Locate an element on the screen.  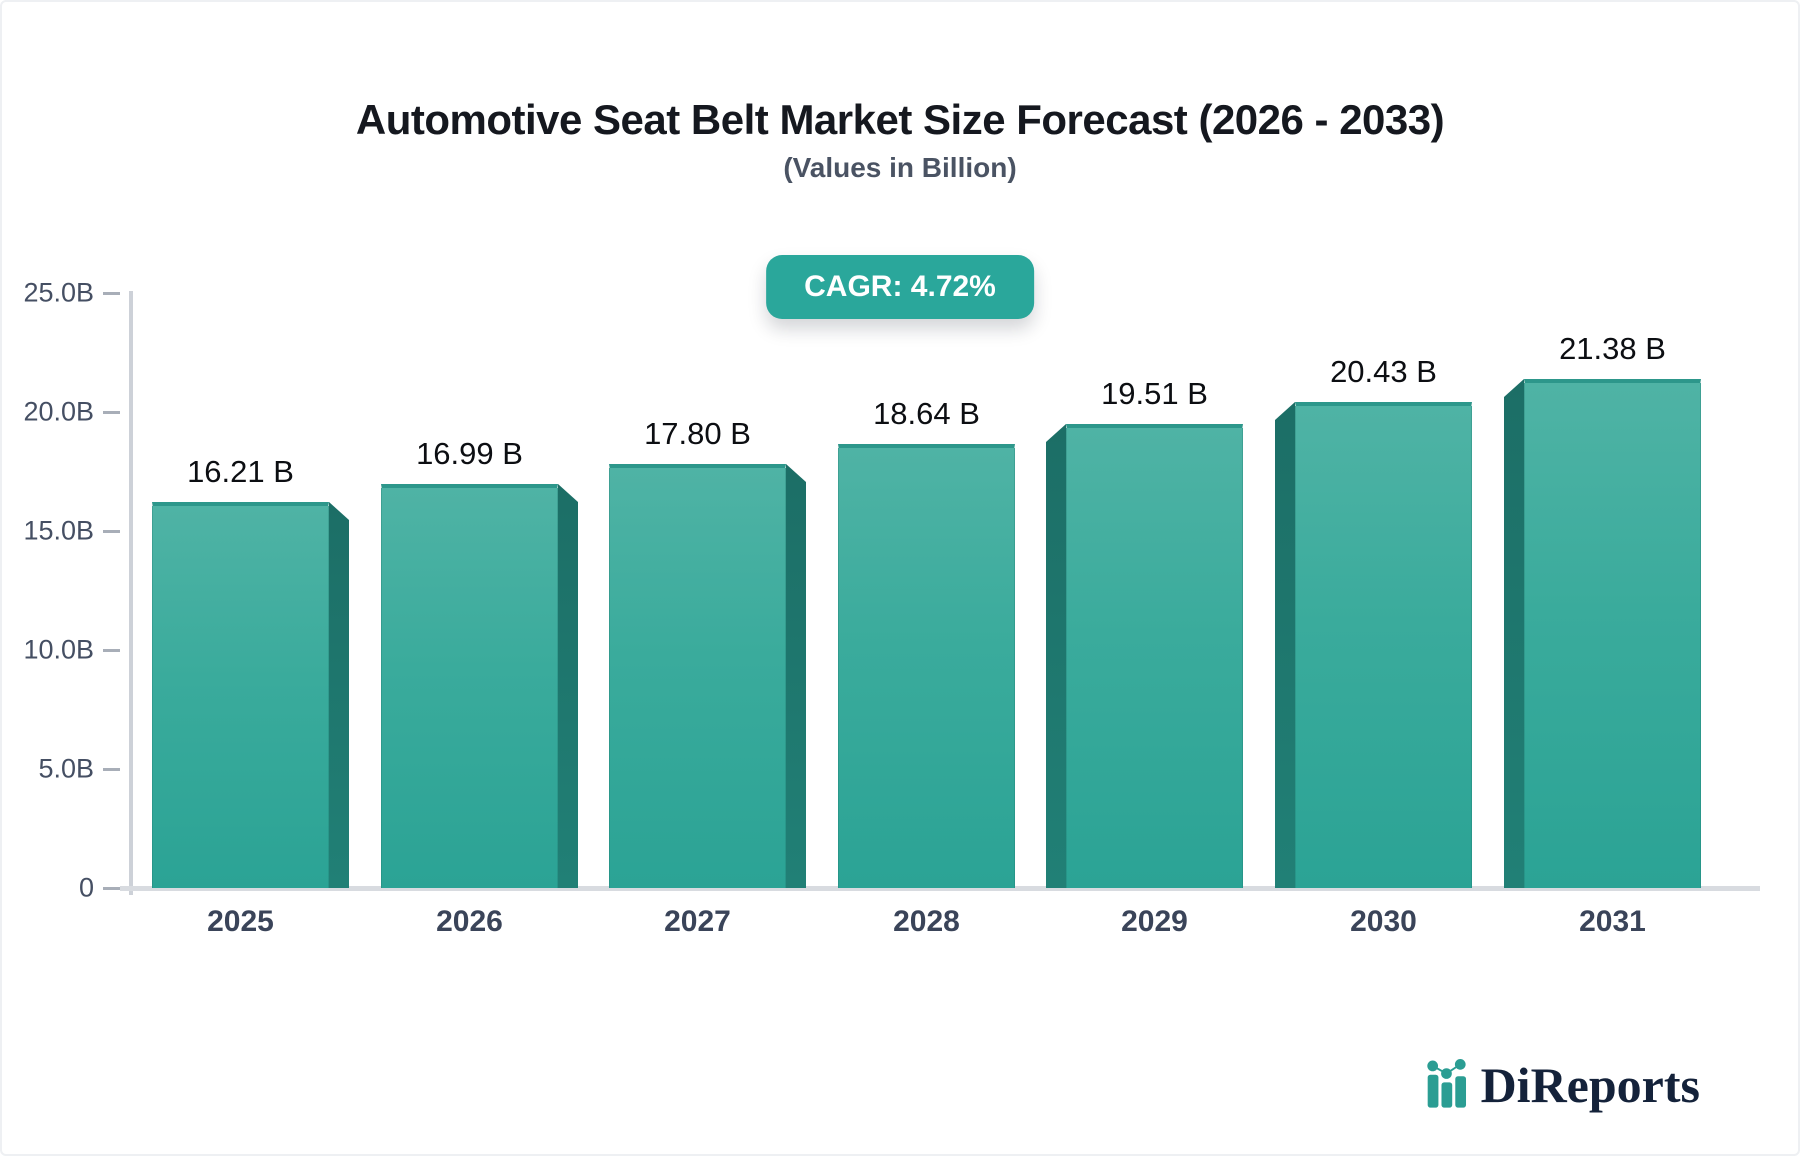
bar-value-label: 18.64 B is located at coordinates (926, 413).